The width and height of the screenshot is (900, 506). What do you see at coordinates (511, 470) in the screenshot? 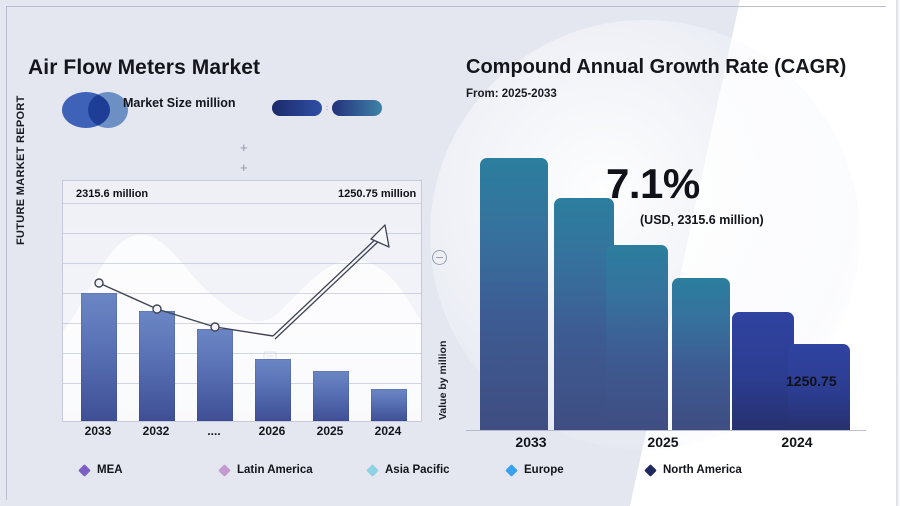
I see `legend-dot-europe` at bounding box center [511, 470].